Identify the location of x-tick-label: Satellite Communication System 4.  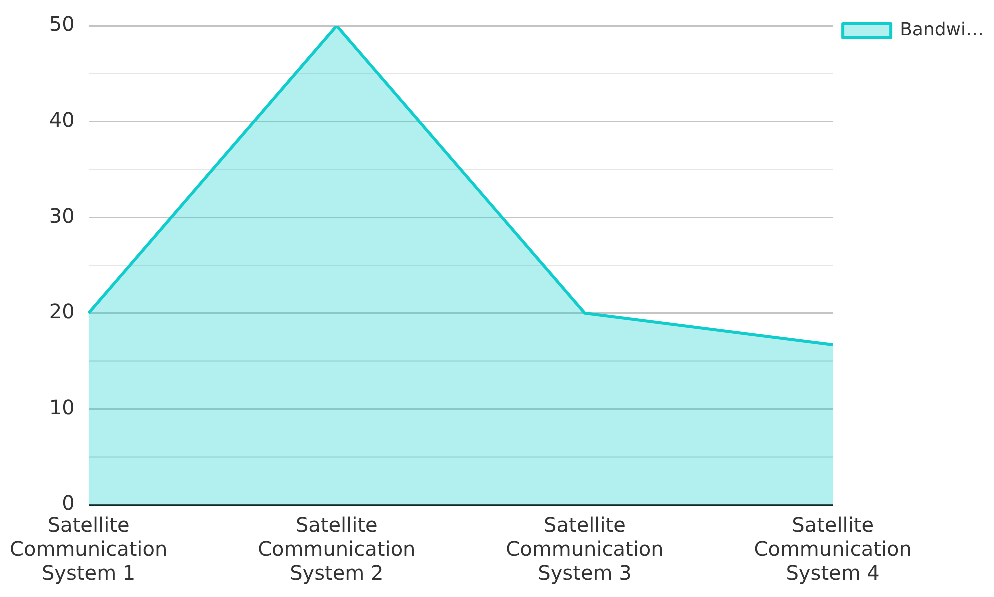
(833, 549).